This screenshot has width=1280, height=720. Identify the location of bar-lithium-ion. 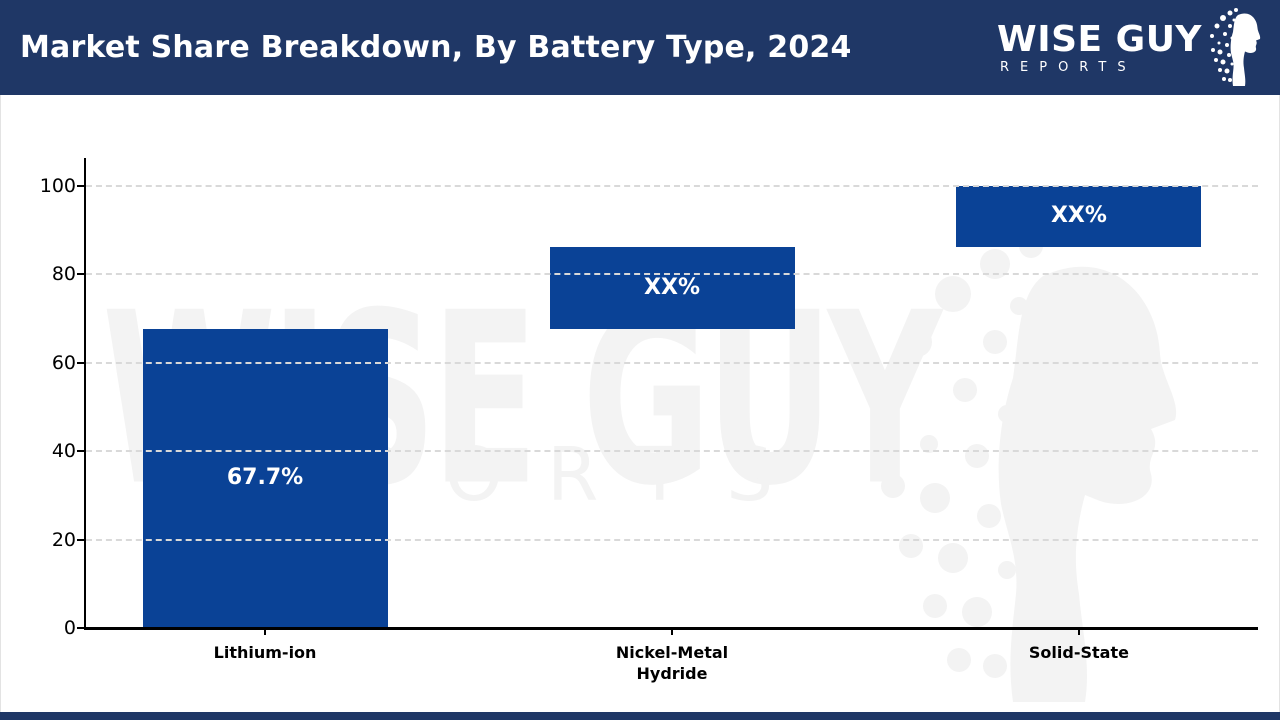
(265, 478).